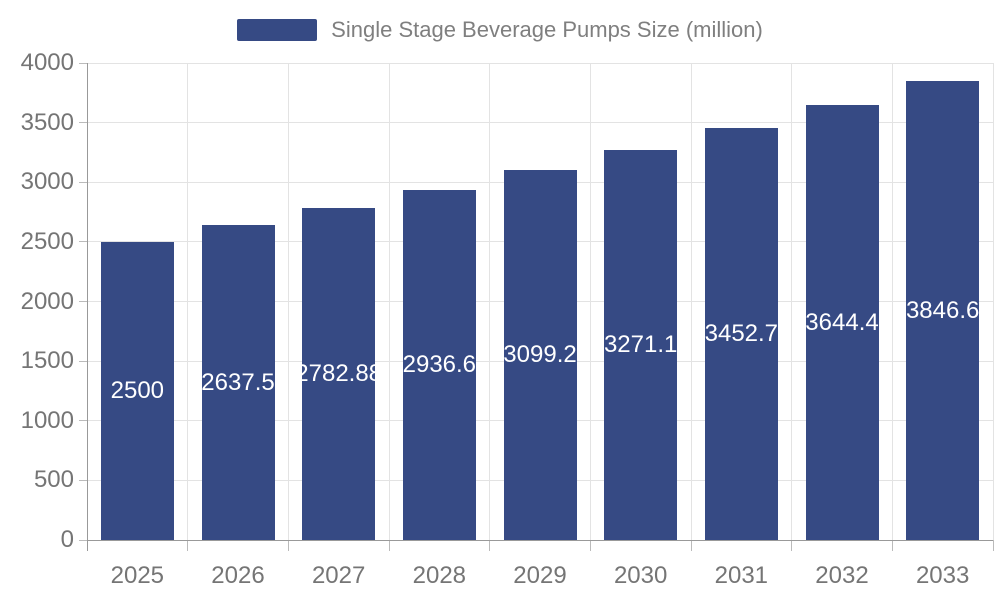 The width and height of the screenshot is (1000, 600). What do you see at coordinates (87, 307) in the screenshot?
I see `y-axis-line` at bounding box center [87, 307].